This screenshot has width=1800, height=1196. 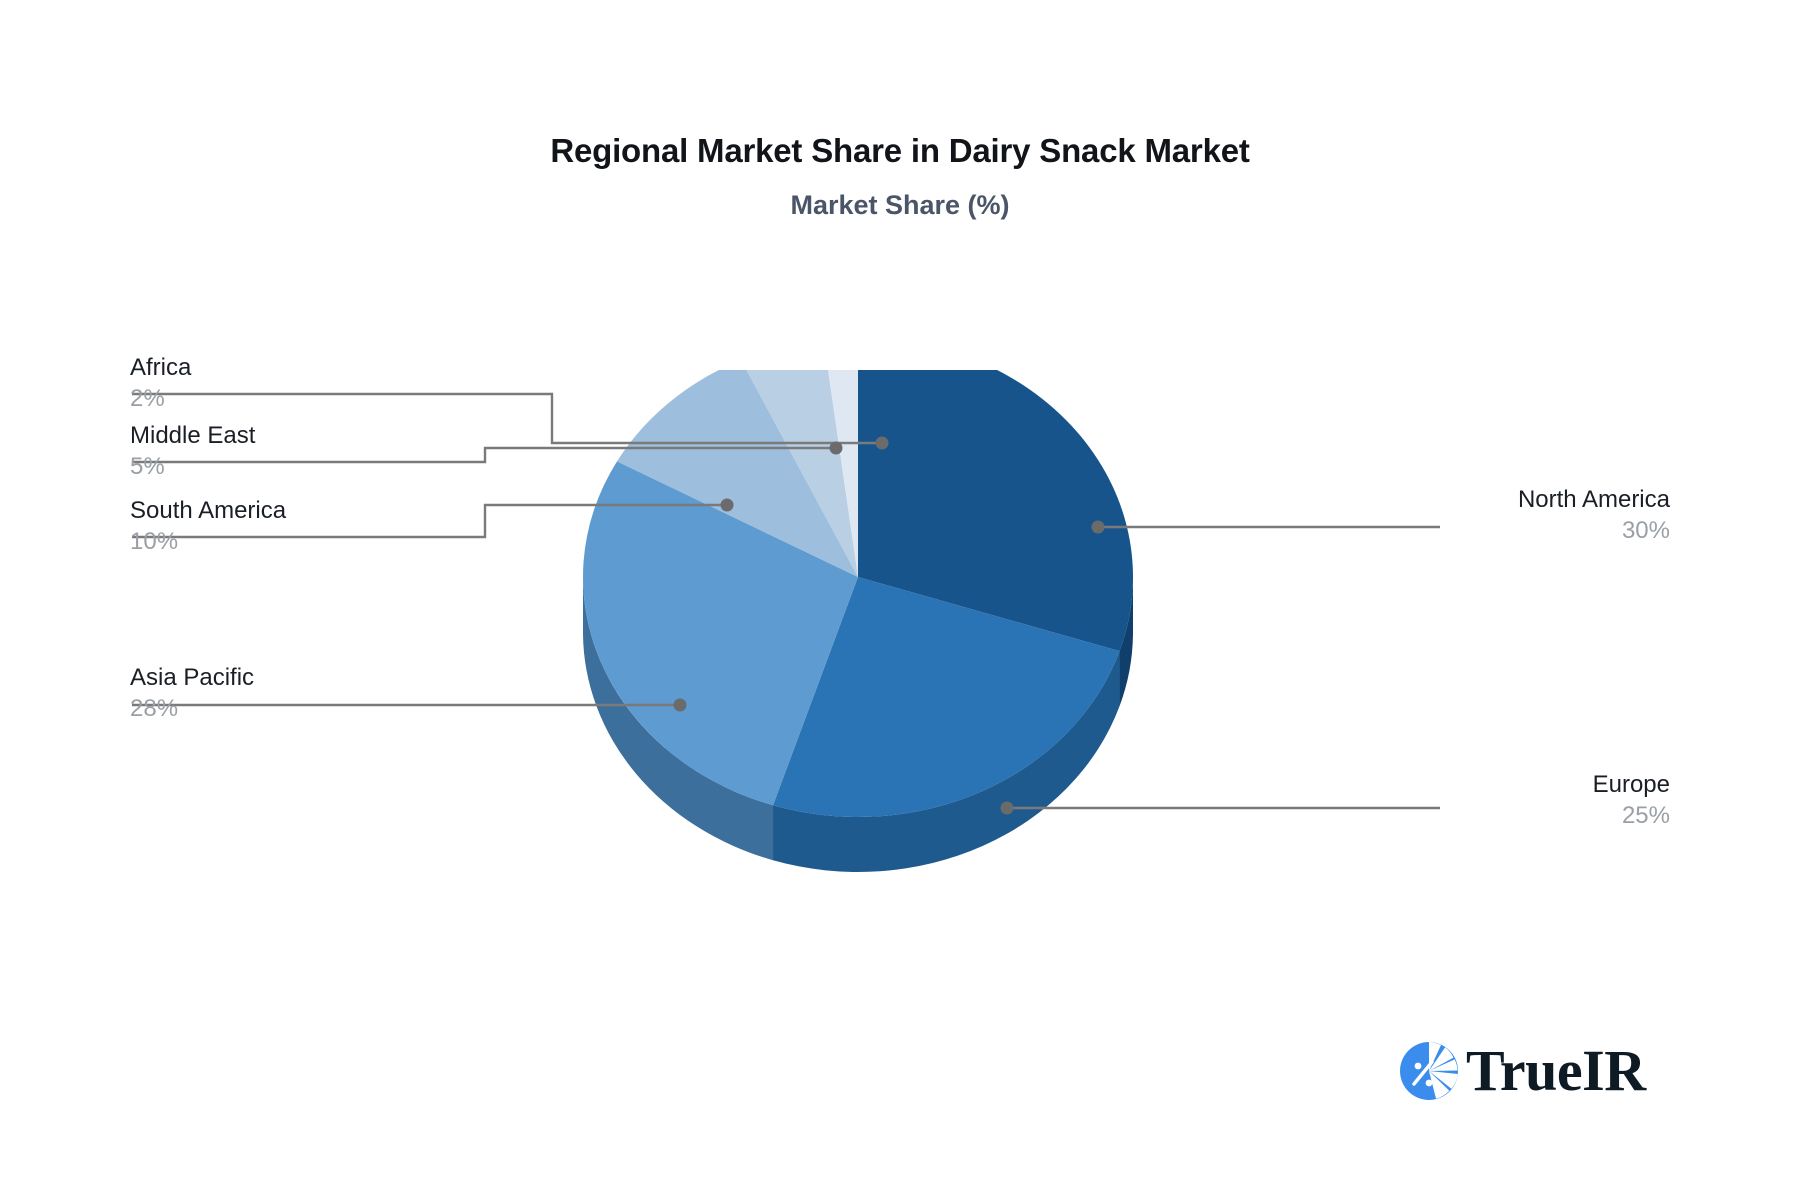 I want to click on pie-top-face, so click(x=858, y=593).